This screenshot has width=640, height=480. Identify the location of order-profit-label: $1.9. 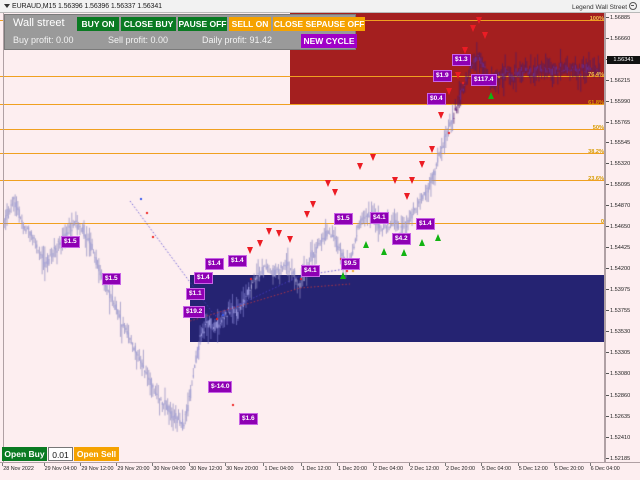
(442, 76).